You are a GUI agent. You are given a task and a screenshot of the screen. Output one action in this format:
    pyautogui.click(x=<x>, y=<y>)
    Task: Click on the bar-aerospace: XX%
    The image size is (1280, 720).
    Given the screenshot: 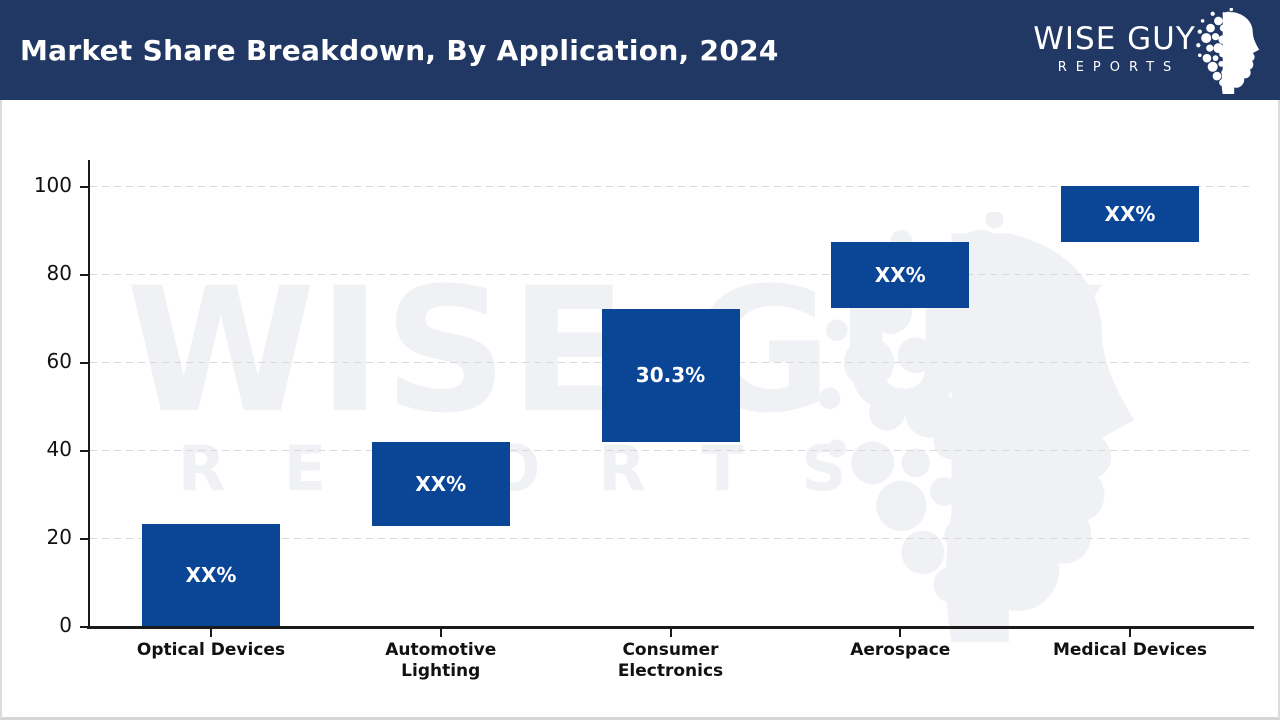 What is the action you would take?
    pyautogui.click(x=900, y=275)
    